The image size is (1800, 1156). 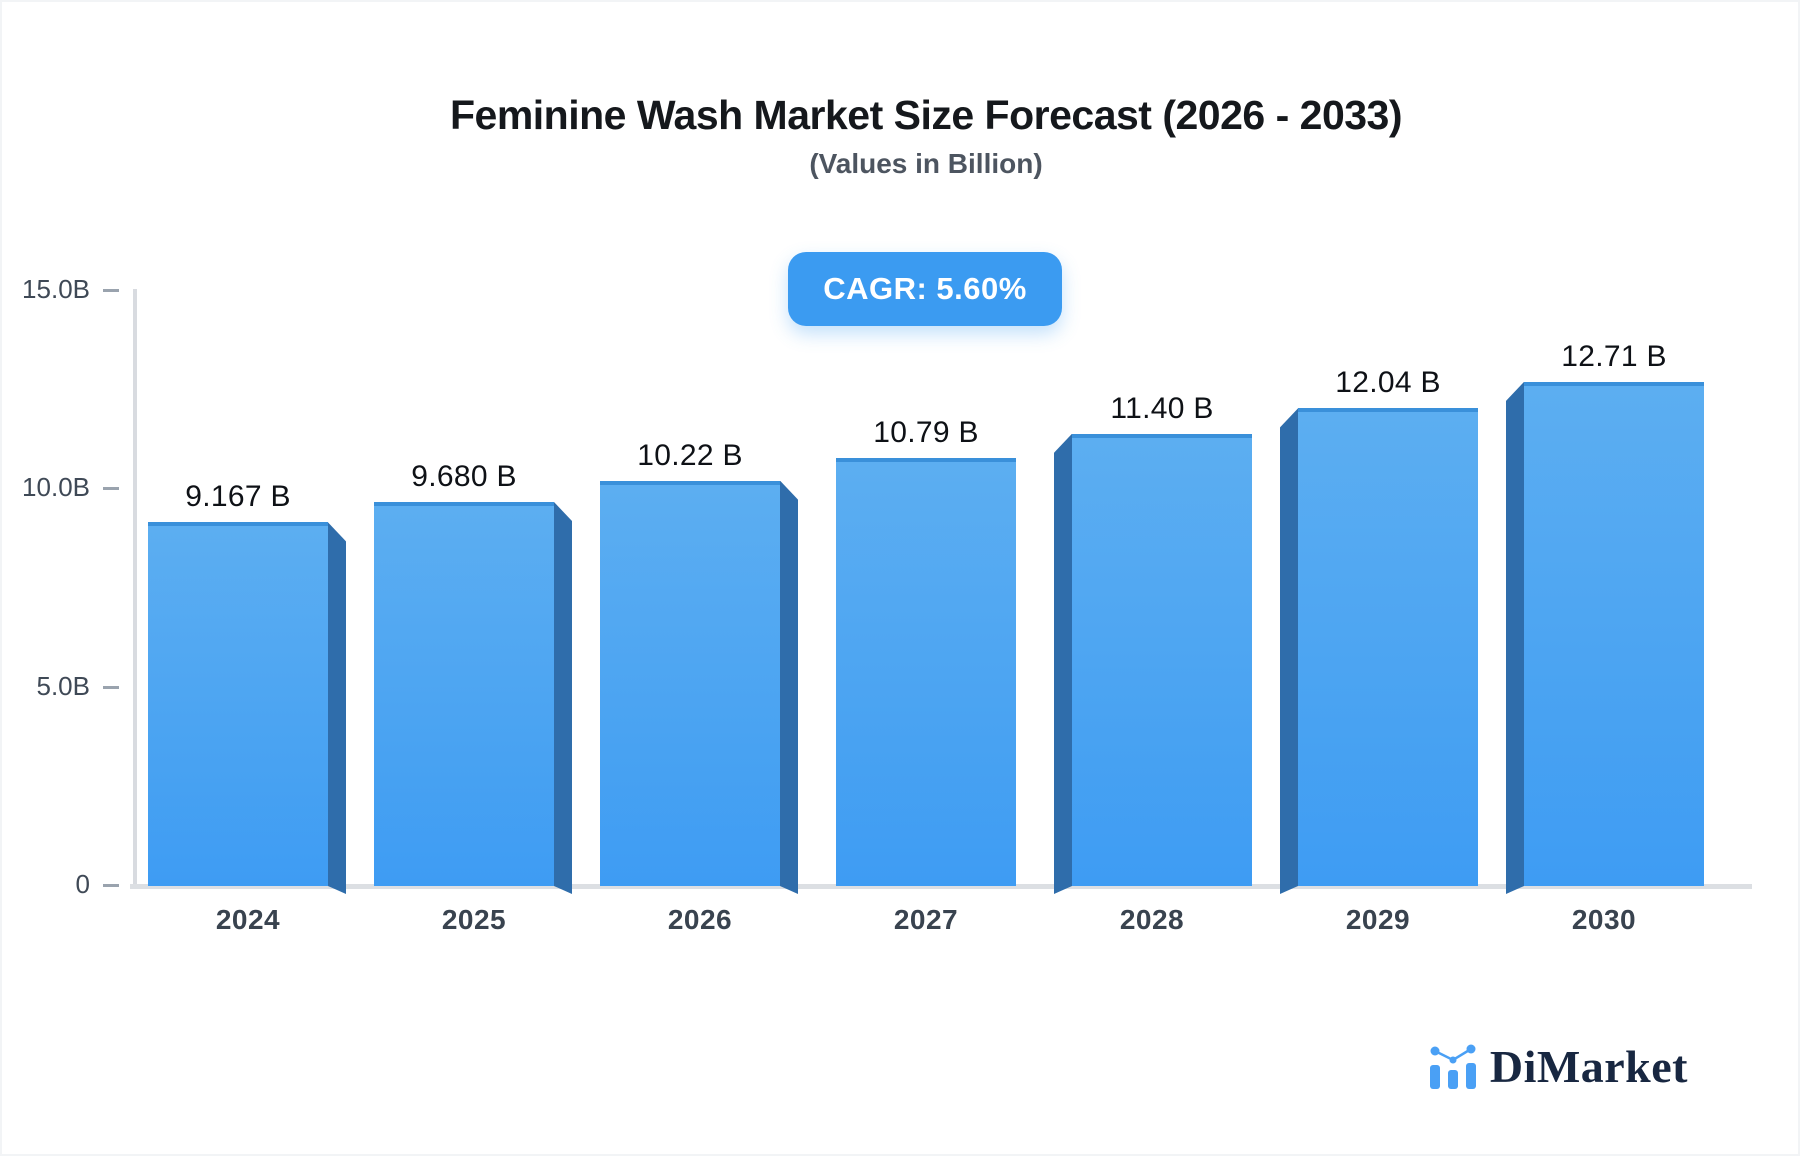 I want to click on y-axis-line, so click(x=135, y=588).